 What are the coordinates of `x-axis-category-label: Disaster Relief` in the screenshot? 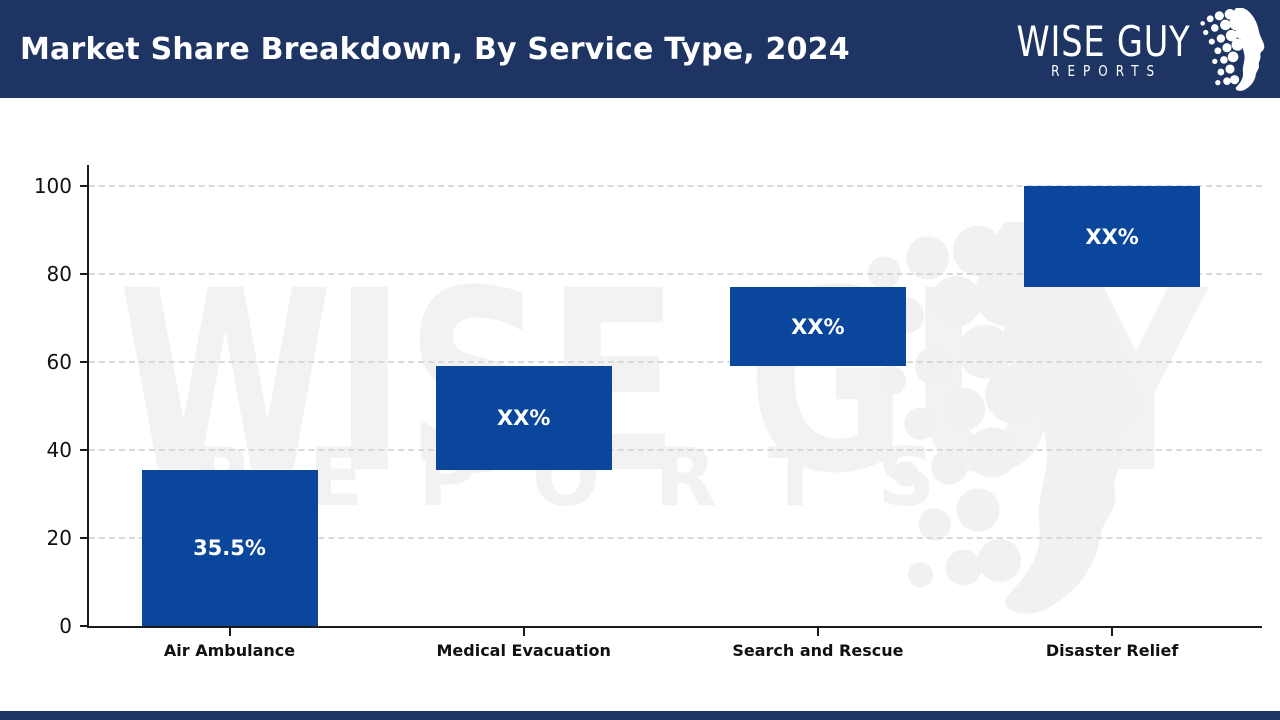 It's located at (1112, 650).